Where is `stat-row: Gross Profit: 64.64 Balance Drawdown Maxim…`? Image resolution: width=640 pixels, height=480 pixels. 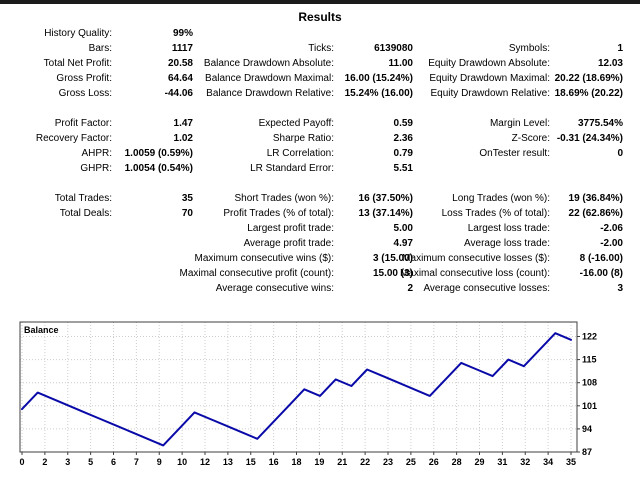 stat-row: Gross Profit: 64.64 Balance Drawdown Maxim… is located at coordinates (320, 78).